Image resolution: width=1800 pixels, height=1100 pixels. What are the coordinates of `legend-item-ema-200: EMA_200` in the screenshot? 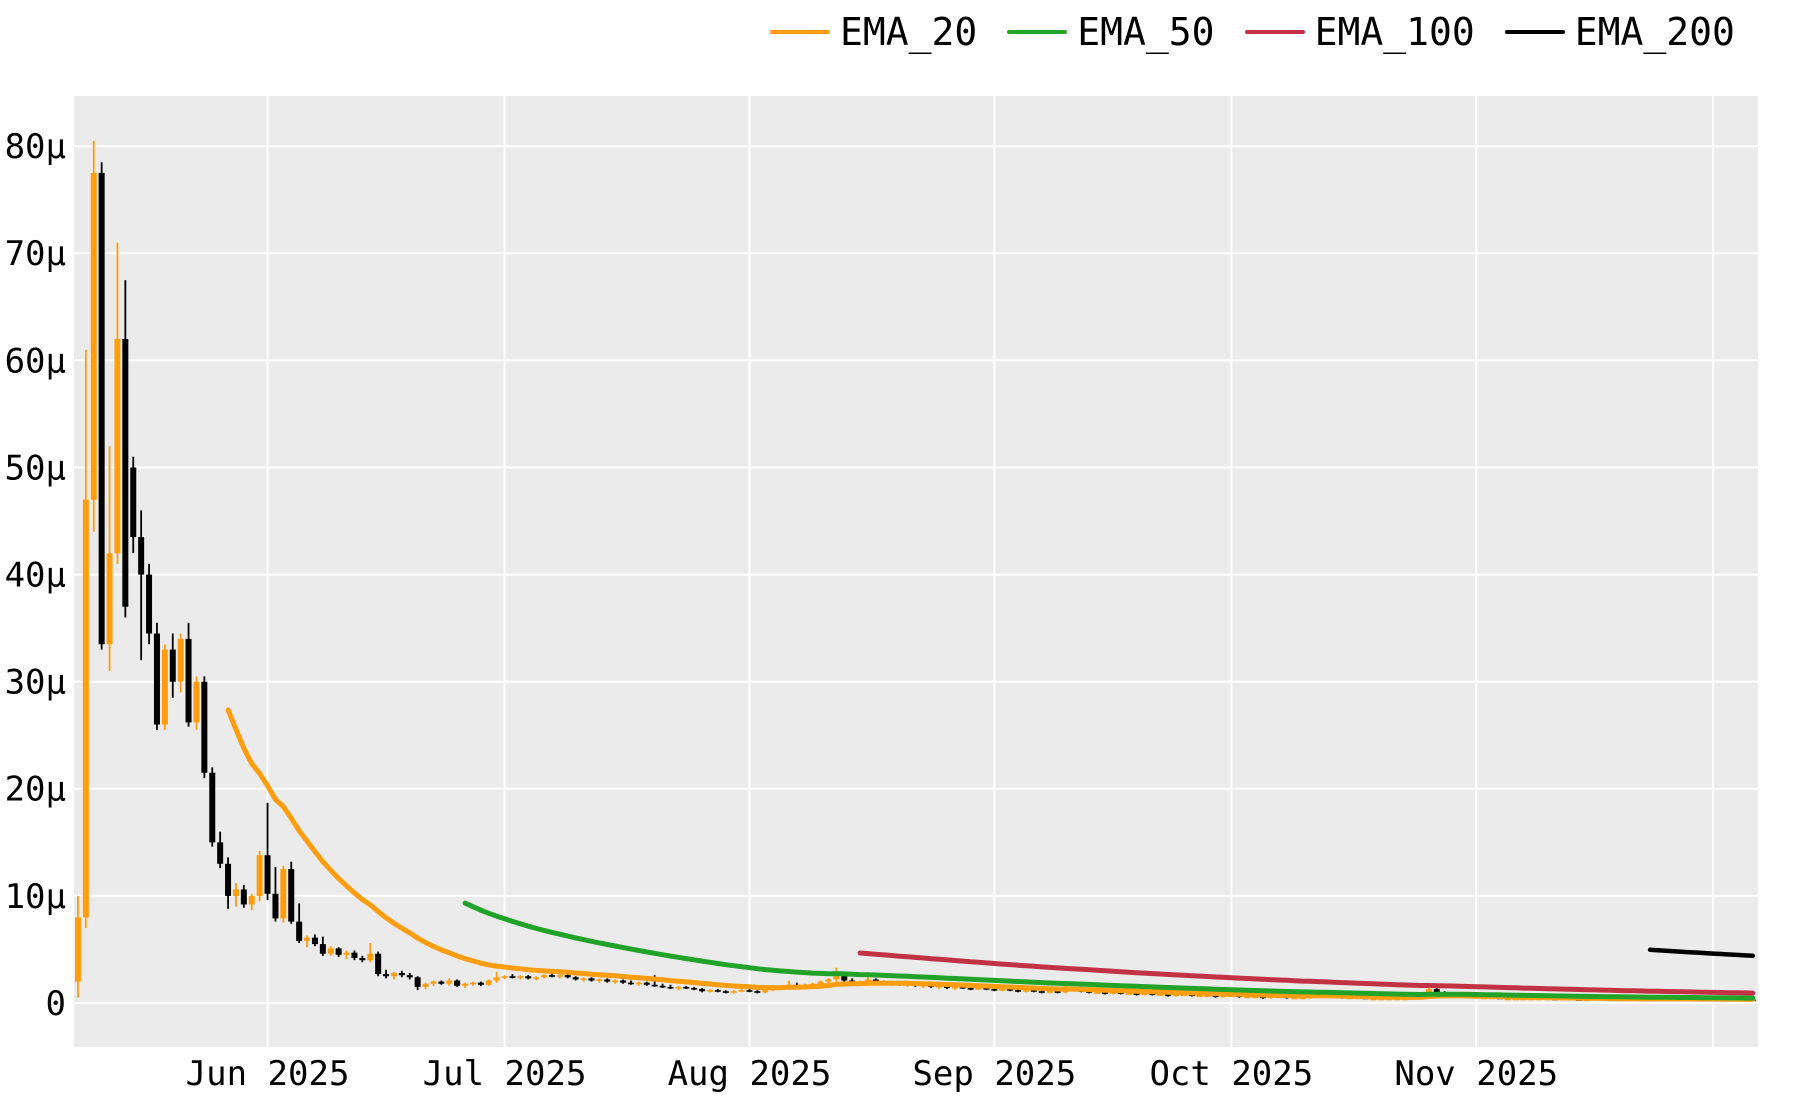 It's located at (1619, 32).